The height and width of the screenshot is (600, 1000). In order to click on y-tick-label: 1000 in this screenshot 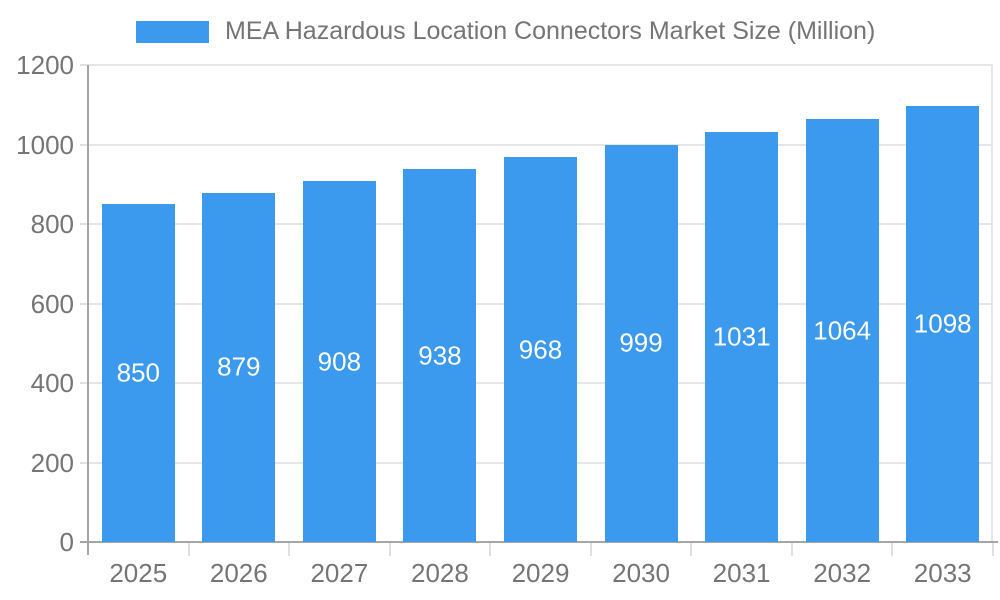, I will do `click(45, 144)`.